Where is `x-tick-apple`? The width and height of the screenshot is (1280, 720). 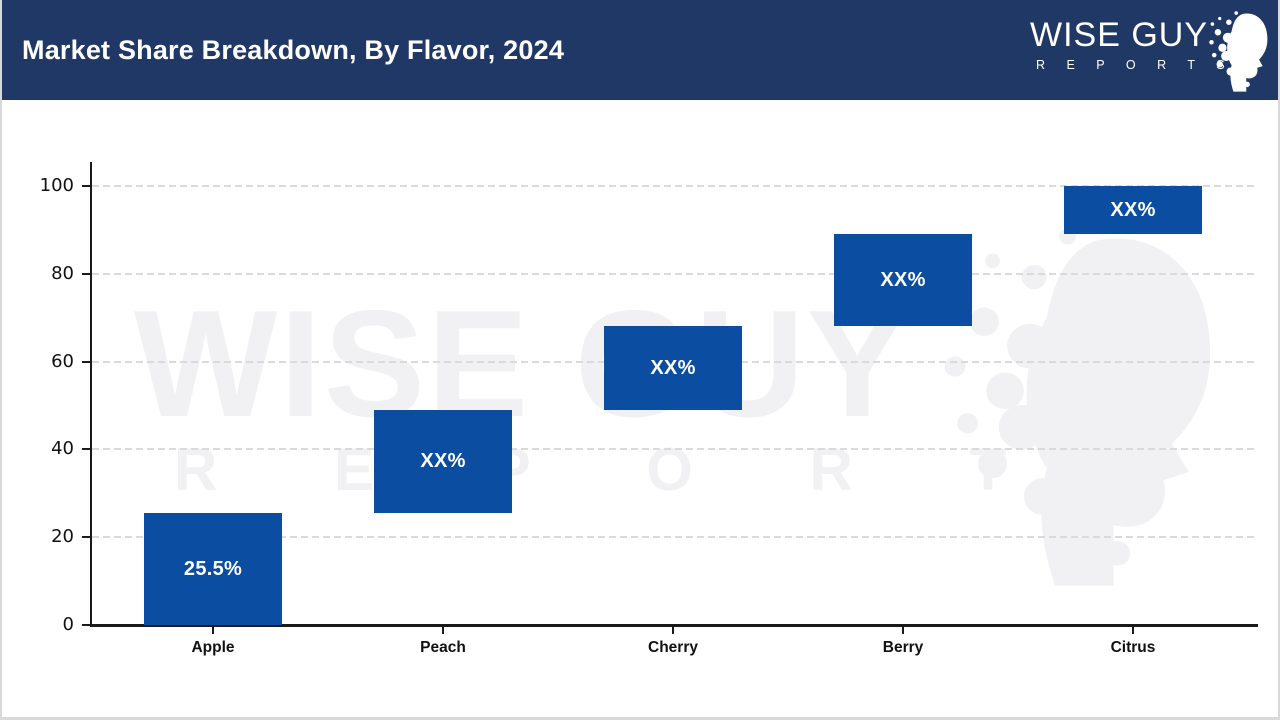
x-tick-apple is located at coordinates (213, 630).